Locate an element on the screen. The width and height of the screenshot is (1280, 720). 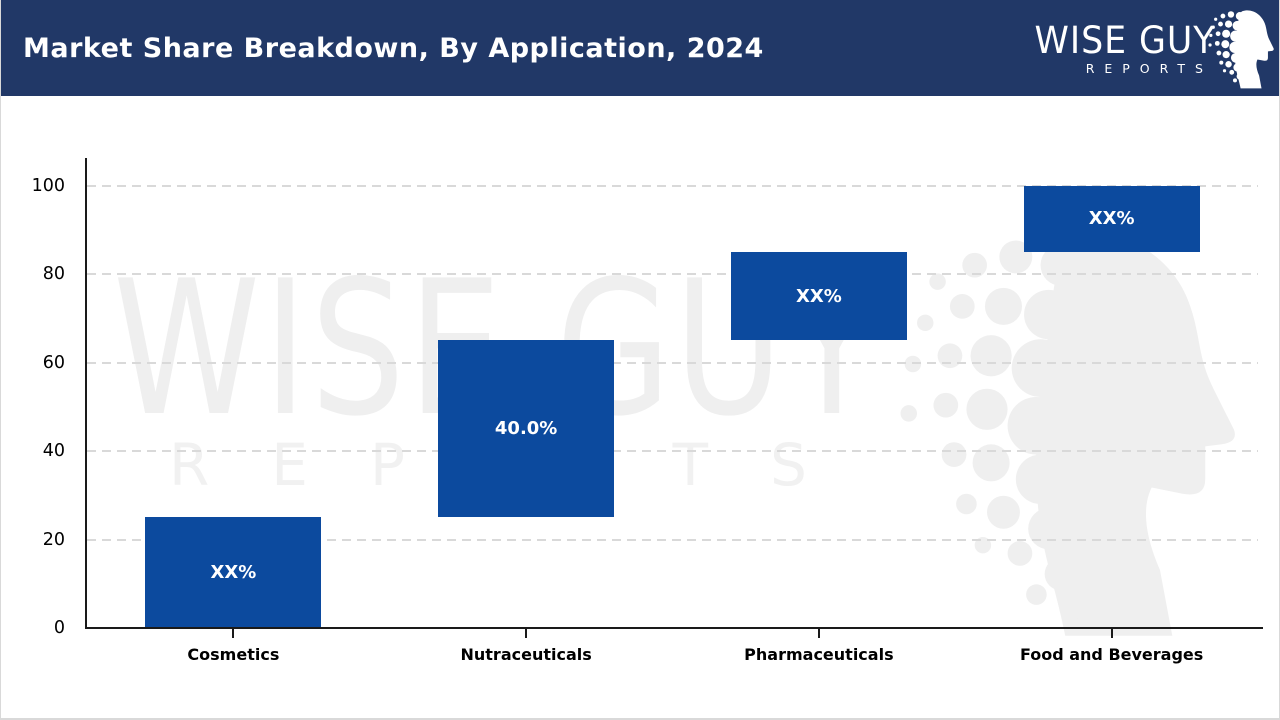
bar-food-and-beverages: XX% is located at coordinates (1111, 219).